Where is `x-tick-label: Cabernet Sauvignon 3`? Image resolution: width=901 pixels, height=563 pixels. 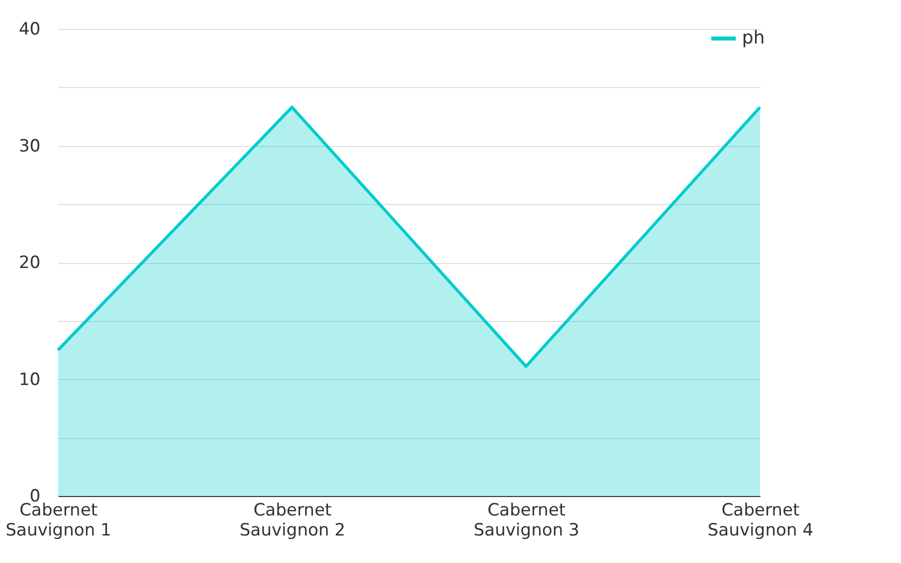 x-tick-label: Cabernet Sauvignon 3 is located at coordinates (527, 520).